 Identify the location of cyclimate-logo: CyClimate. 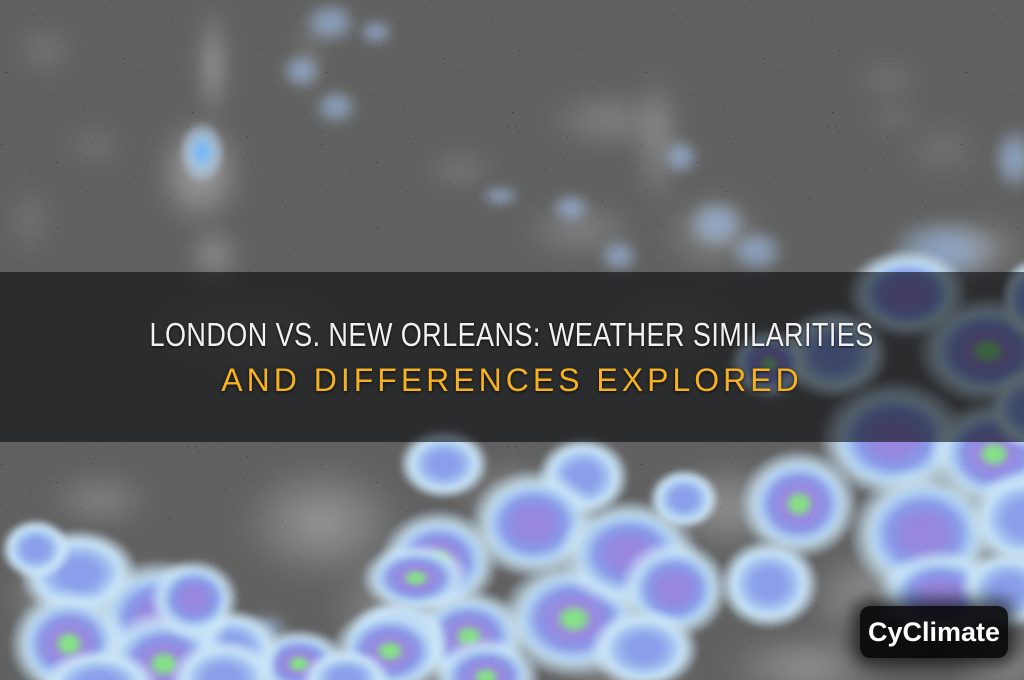
(934, 632).